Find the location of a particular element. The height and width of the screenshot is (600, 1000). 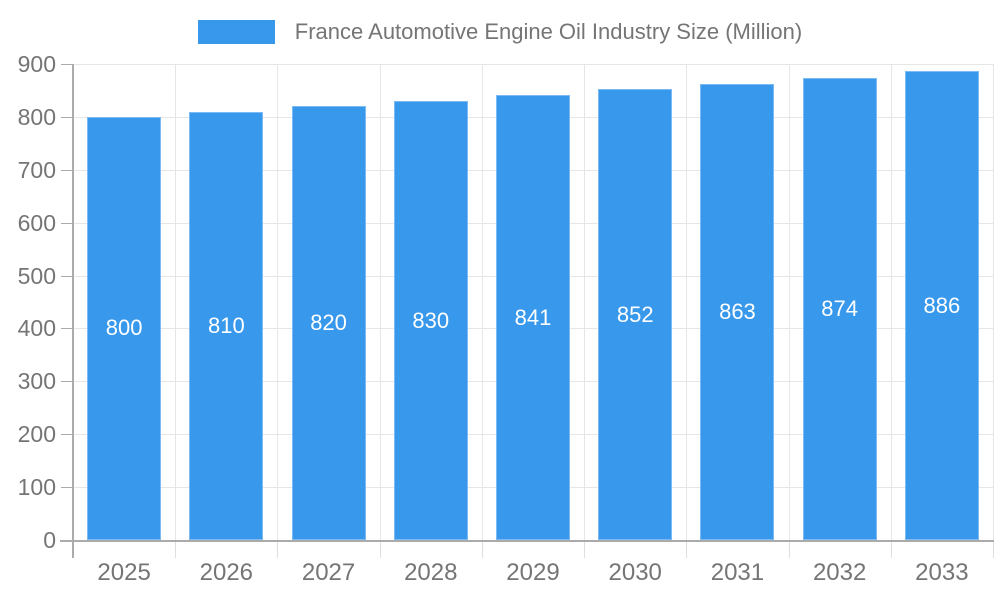

y-tick-label: 200 is located at coordinates (36, 434).